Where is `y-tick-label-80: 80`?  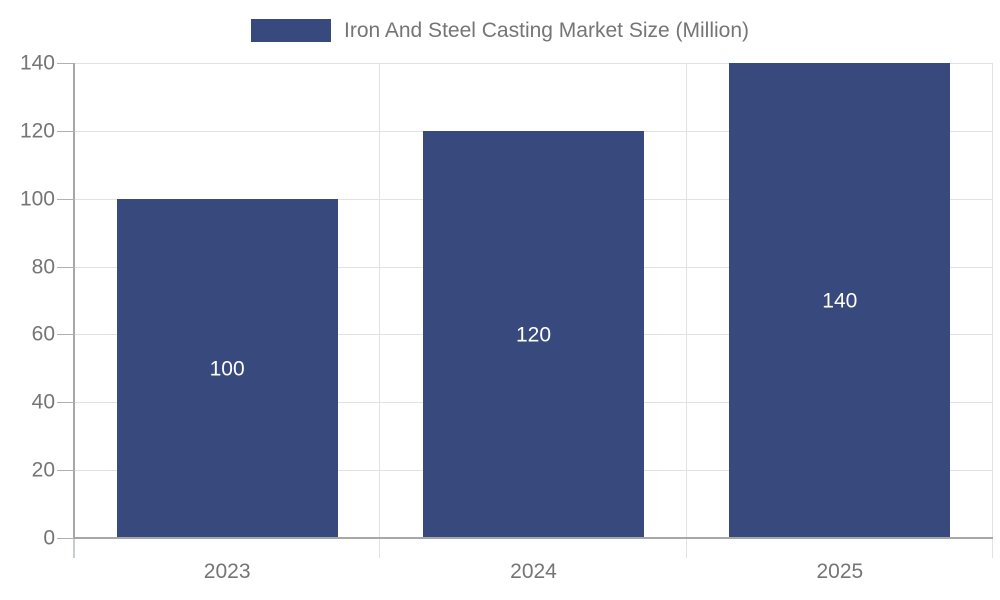
y-tick-label-80: 80 is located at coordinates (43, 267).